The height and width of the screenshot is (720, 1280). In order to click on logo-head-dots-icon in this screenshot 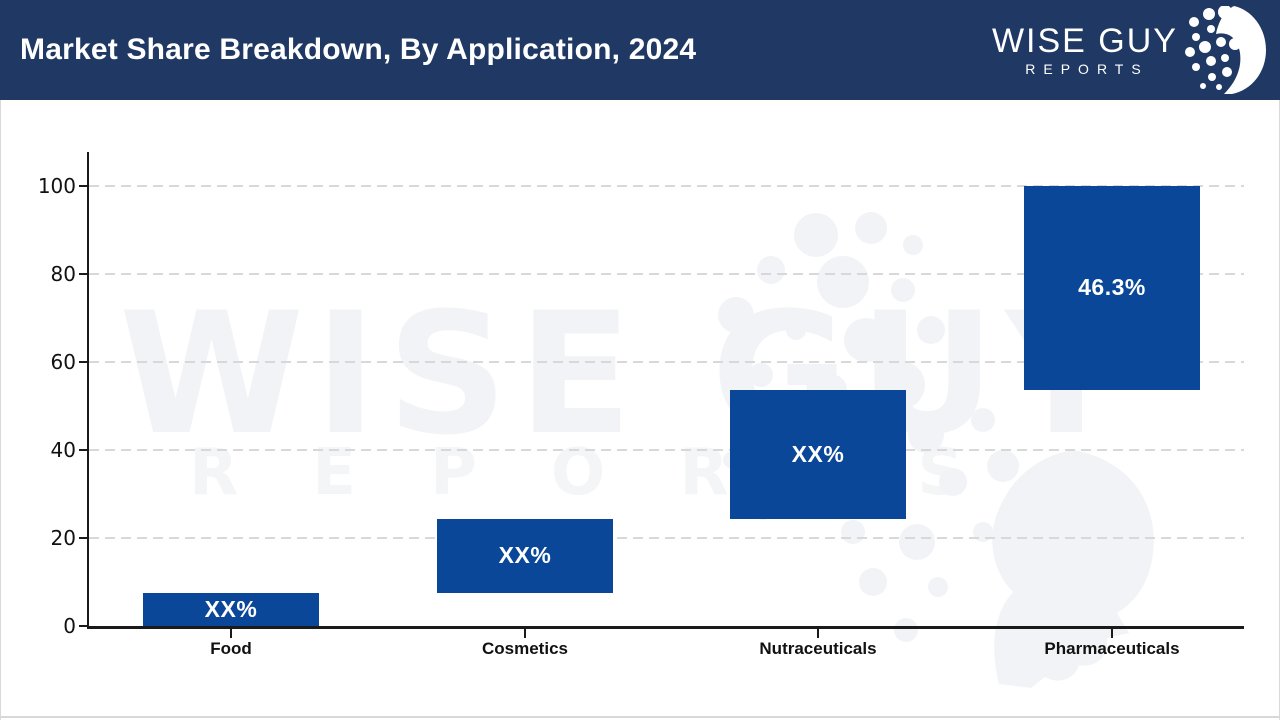, I will do `click(1225, 50)`.